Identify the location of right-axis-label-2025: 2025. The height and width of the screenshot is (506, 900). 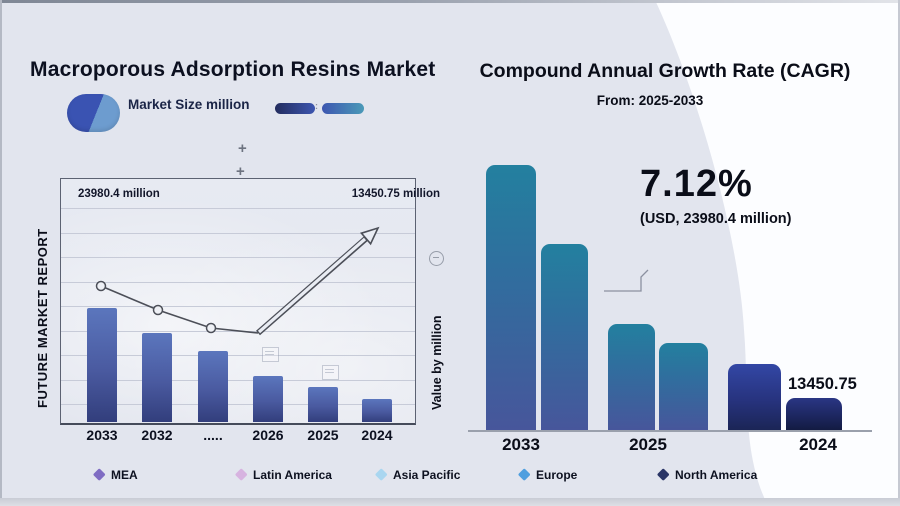
(648, 444).